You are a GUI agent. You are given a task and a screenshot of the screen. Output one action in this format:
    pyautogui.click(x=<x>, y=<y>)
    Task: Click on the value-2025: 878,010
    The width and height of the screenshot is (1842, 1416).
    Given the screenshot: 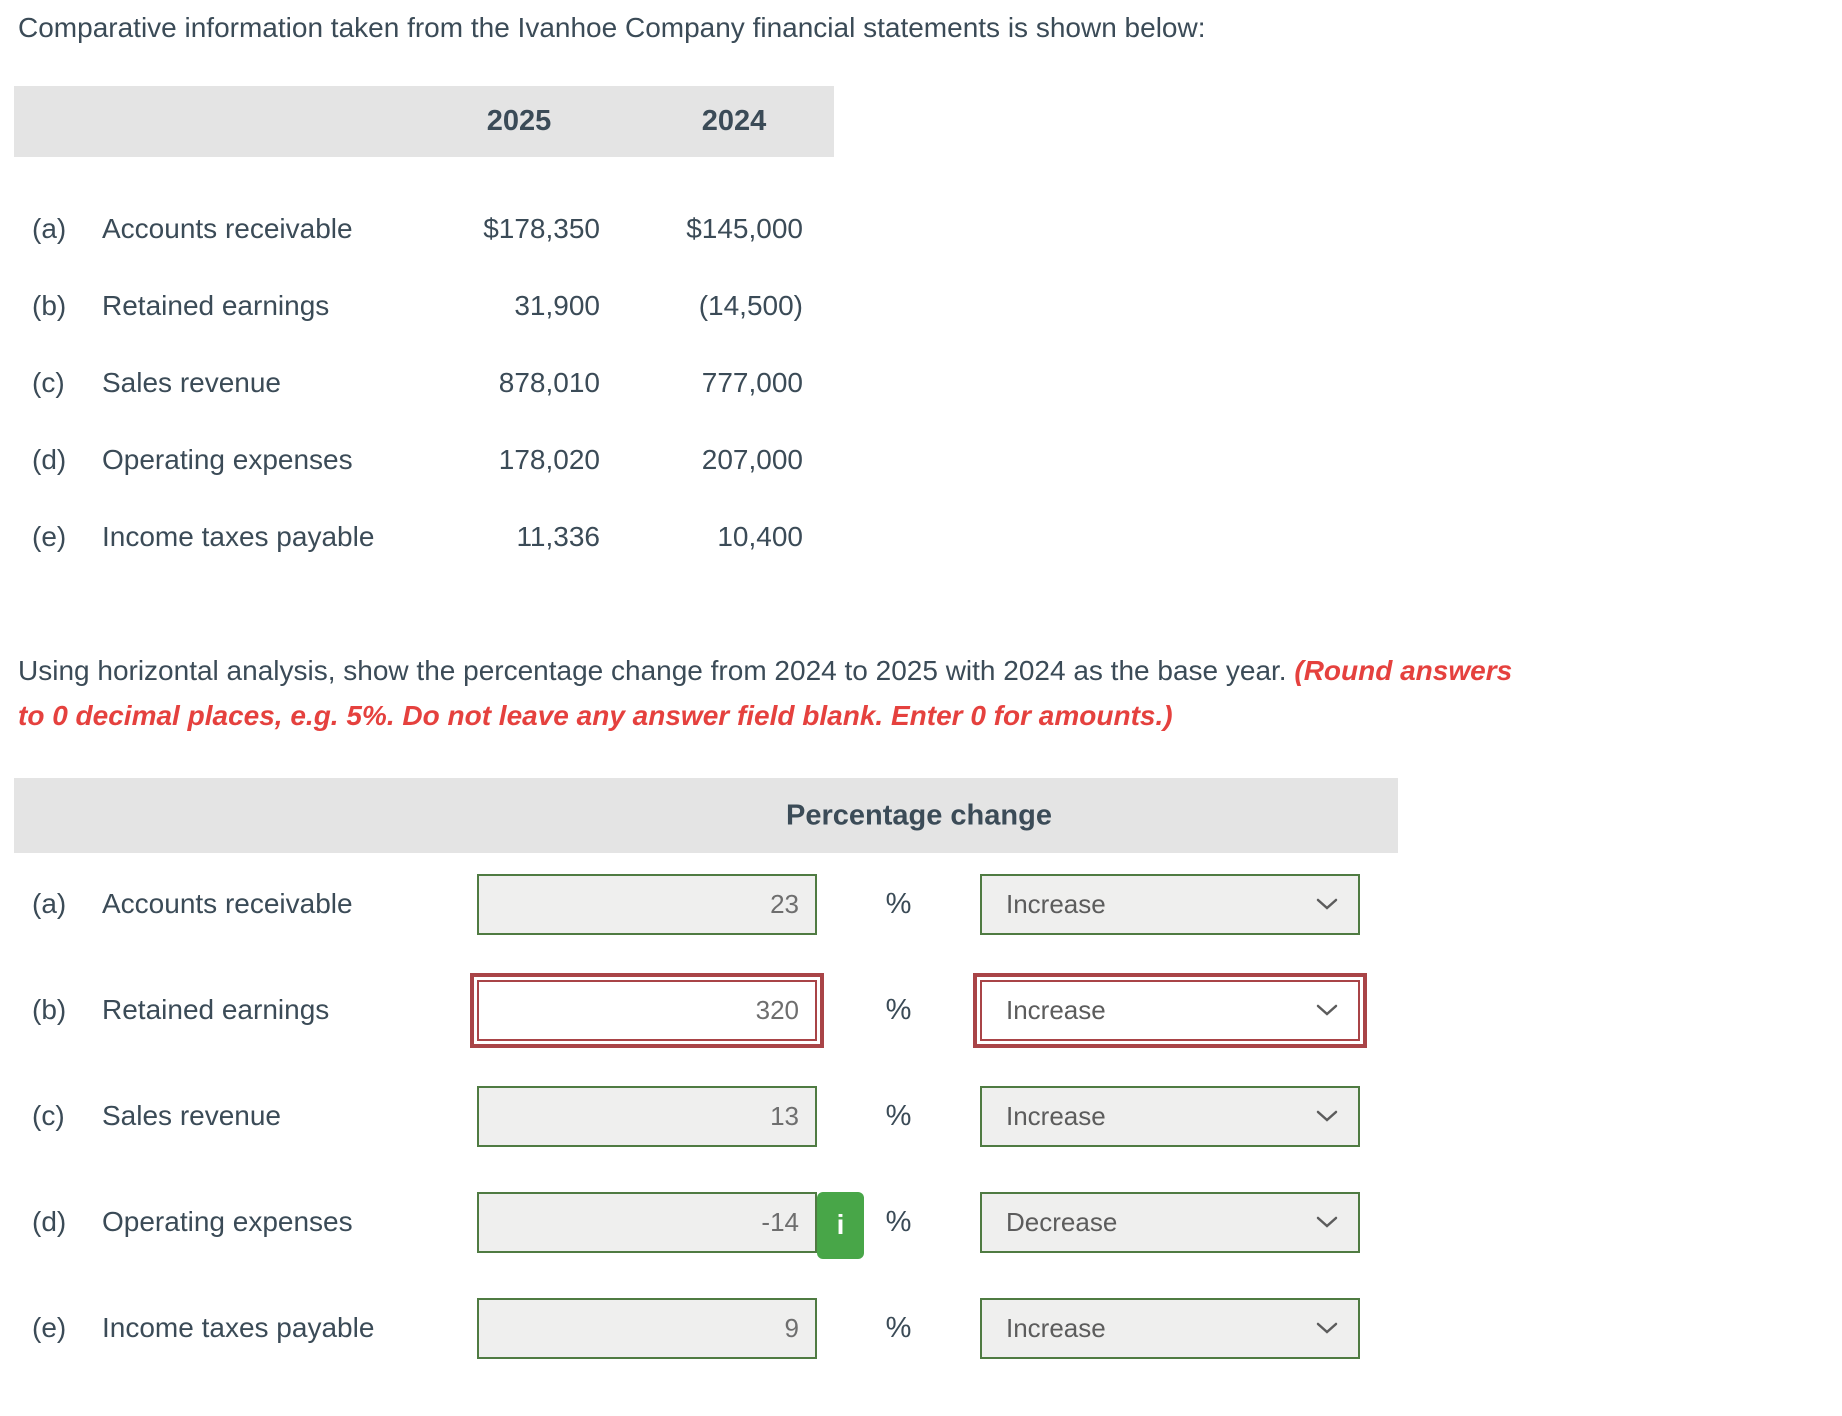 What is the action you would take?
    pyautogui.click(x=549, y=382)
    